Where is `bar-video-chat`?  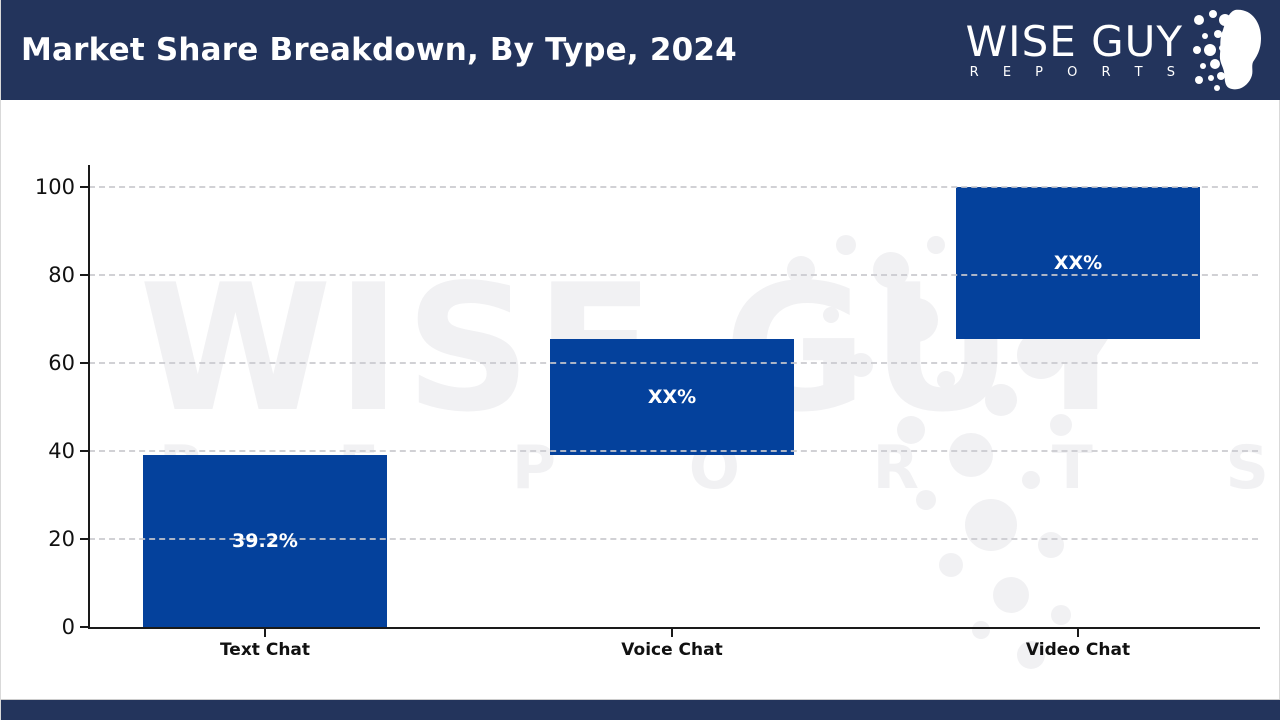
bar-video-chat is located at coordinates (1078, 263).